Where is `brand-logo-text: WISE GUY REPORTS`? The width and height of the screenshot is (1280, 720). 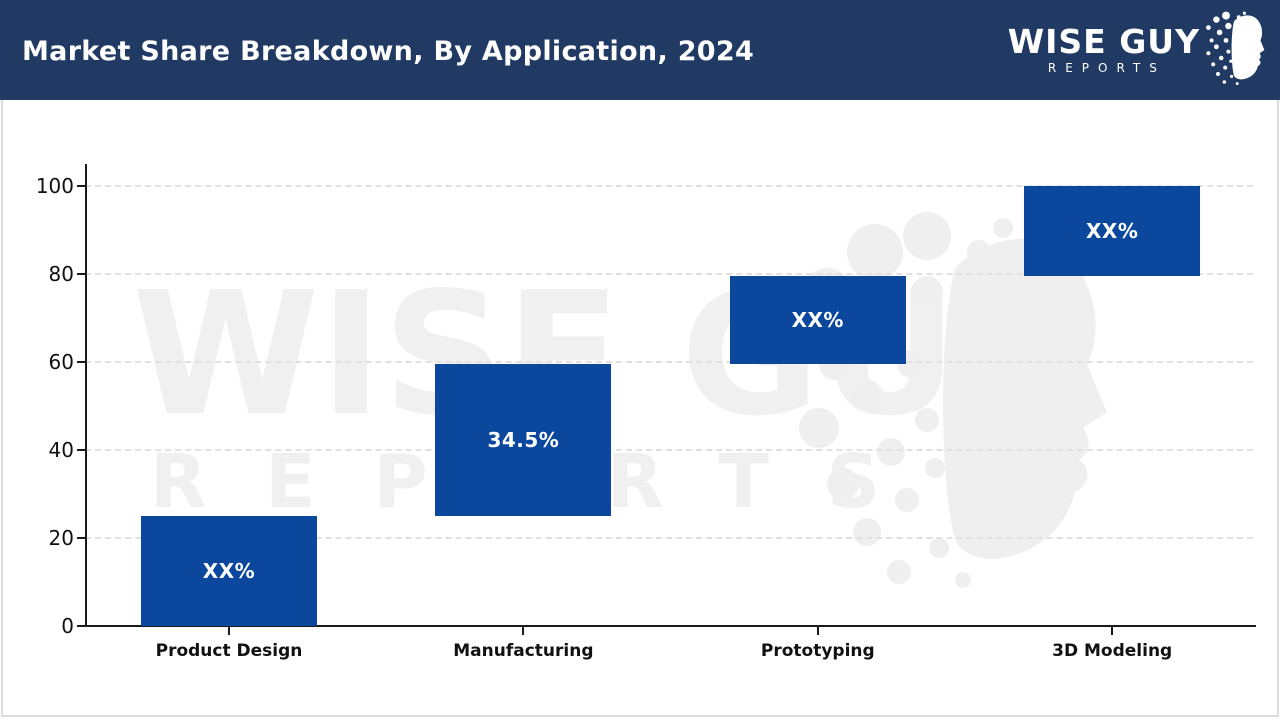
brand-logo-text: WISE GUY REPORTS is located at coordinates (1104, 50).